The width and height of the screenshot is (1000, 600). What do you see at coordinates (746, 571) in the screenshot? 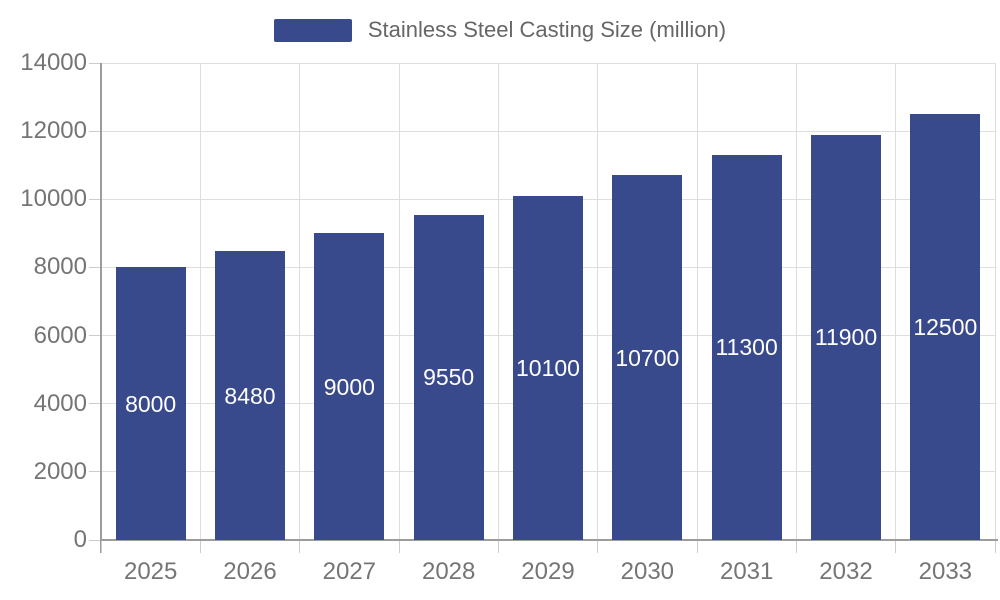
I see `x-tick-label: 2031` at bounding box center [746, 571].